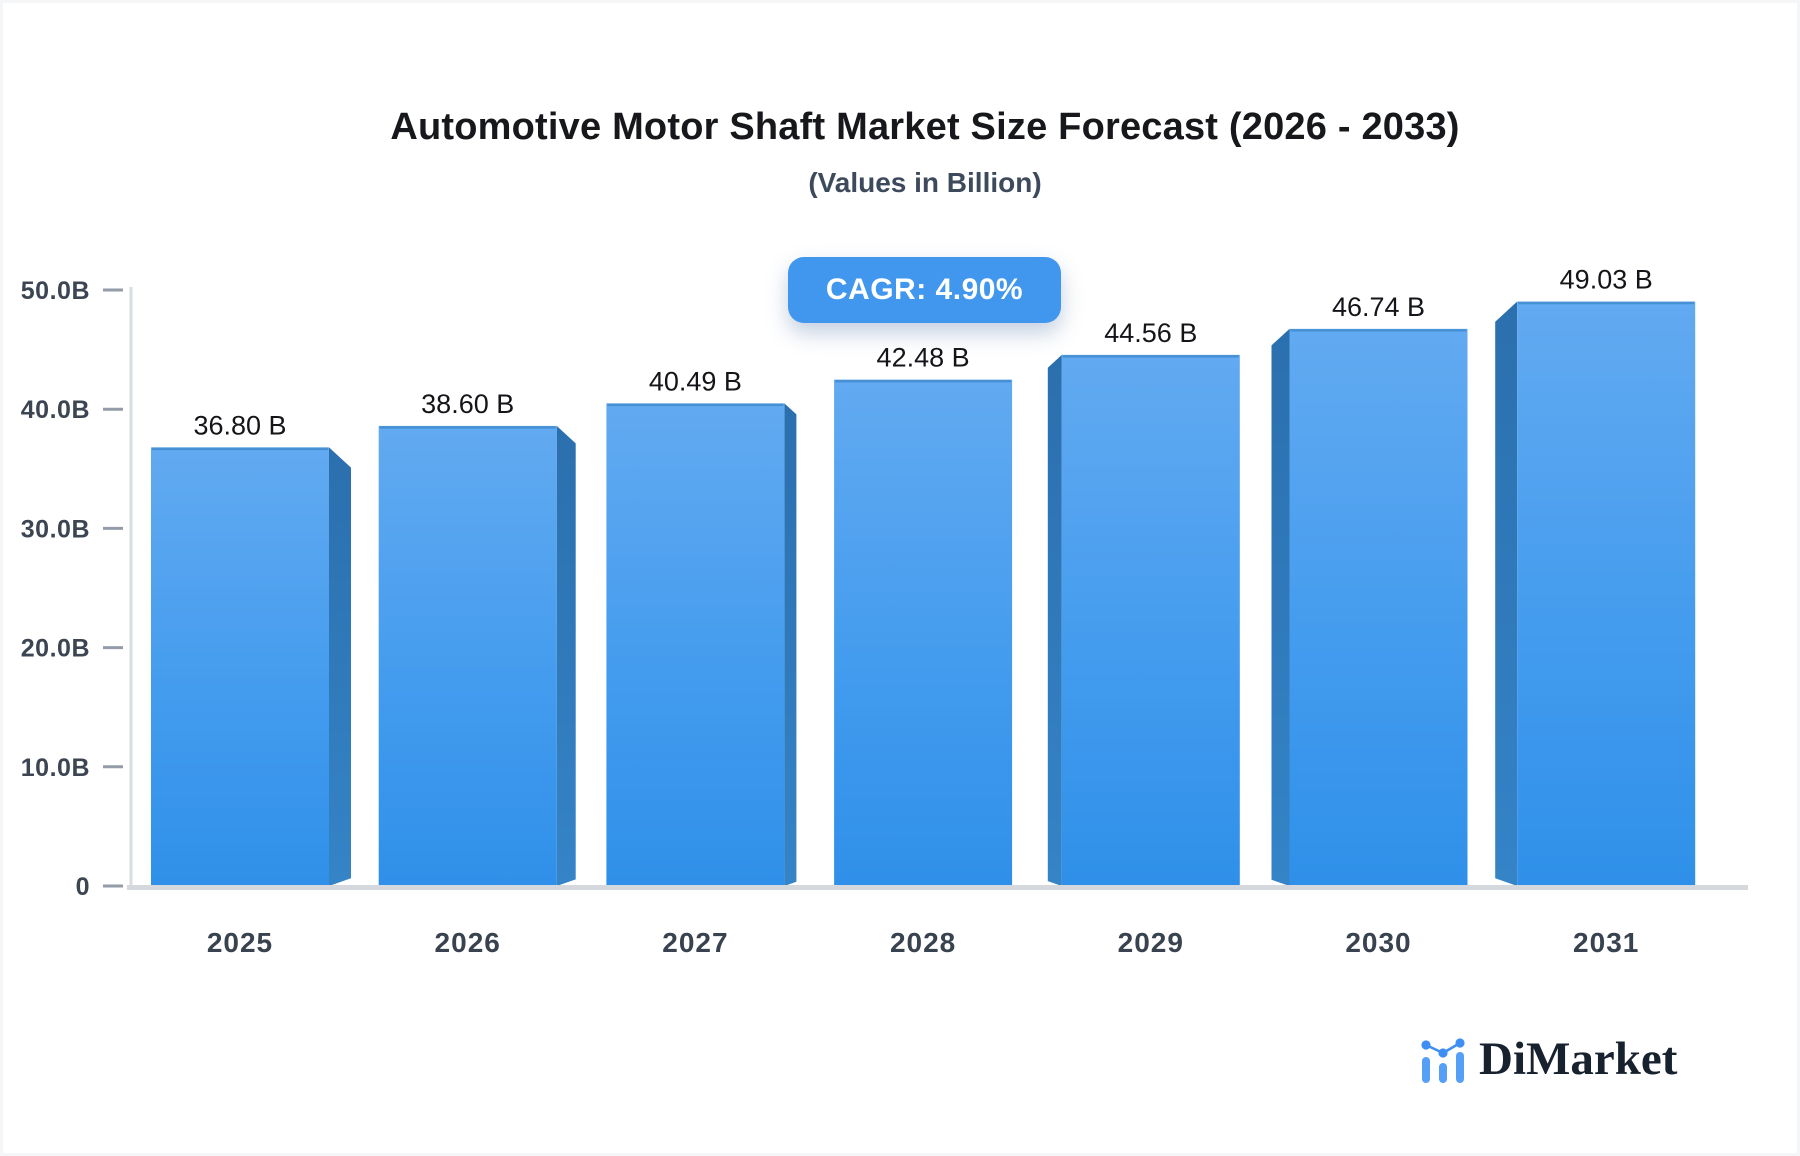  What do you see at coordinates (695, 381) in the screenshot?
I see `bar-value-label: 40.49 B` at bounding box center [695, 381].